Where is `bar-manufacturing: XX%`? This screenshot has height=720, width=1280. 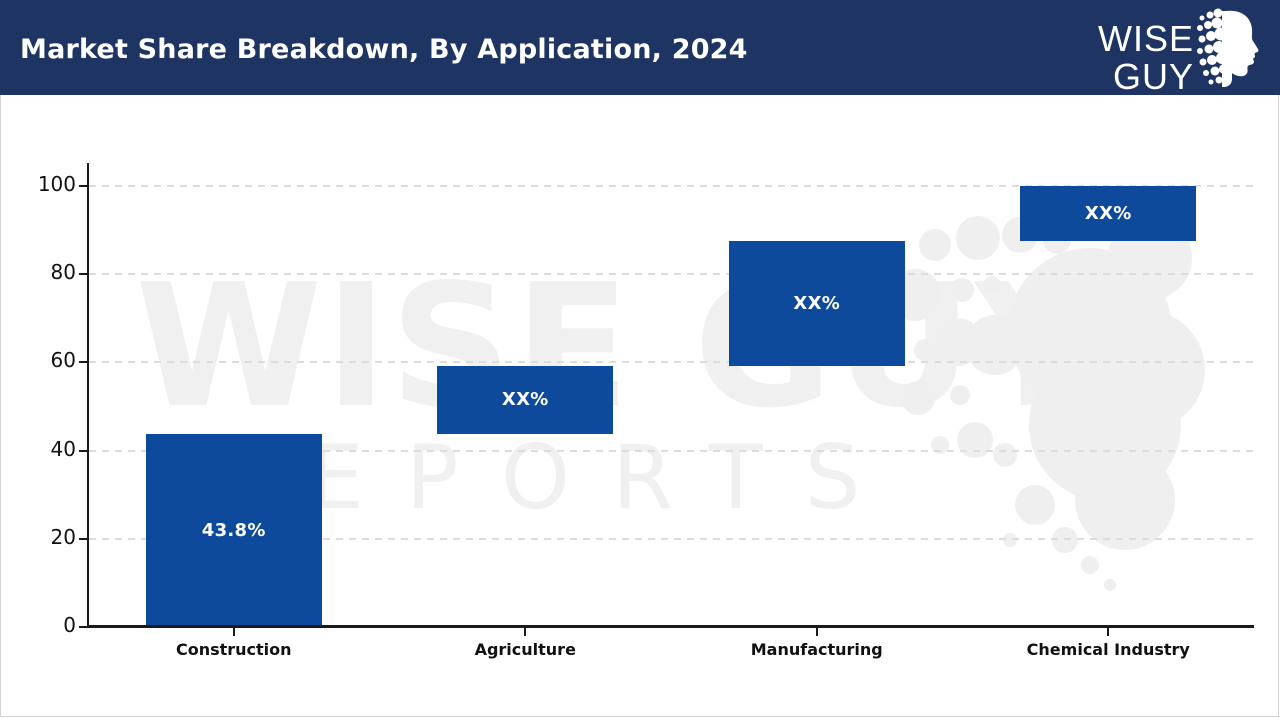
bar-manufacturing: XX% is located at coordinates (816, 303).